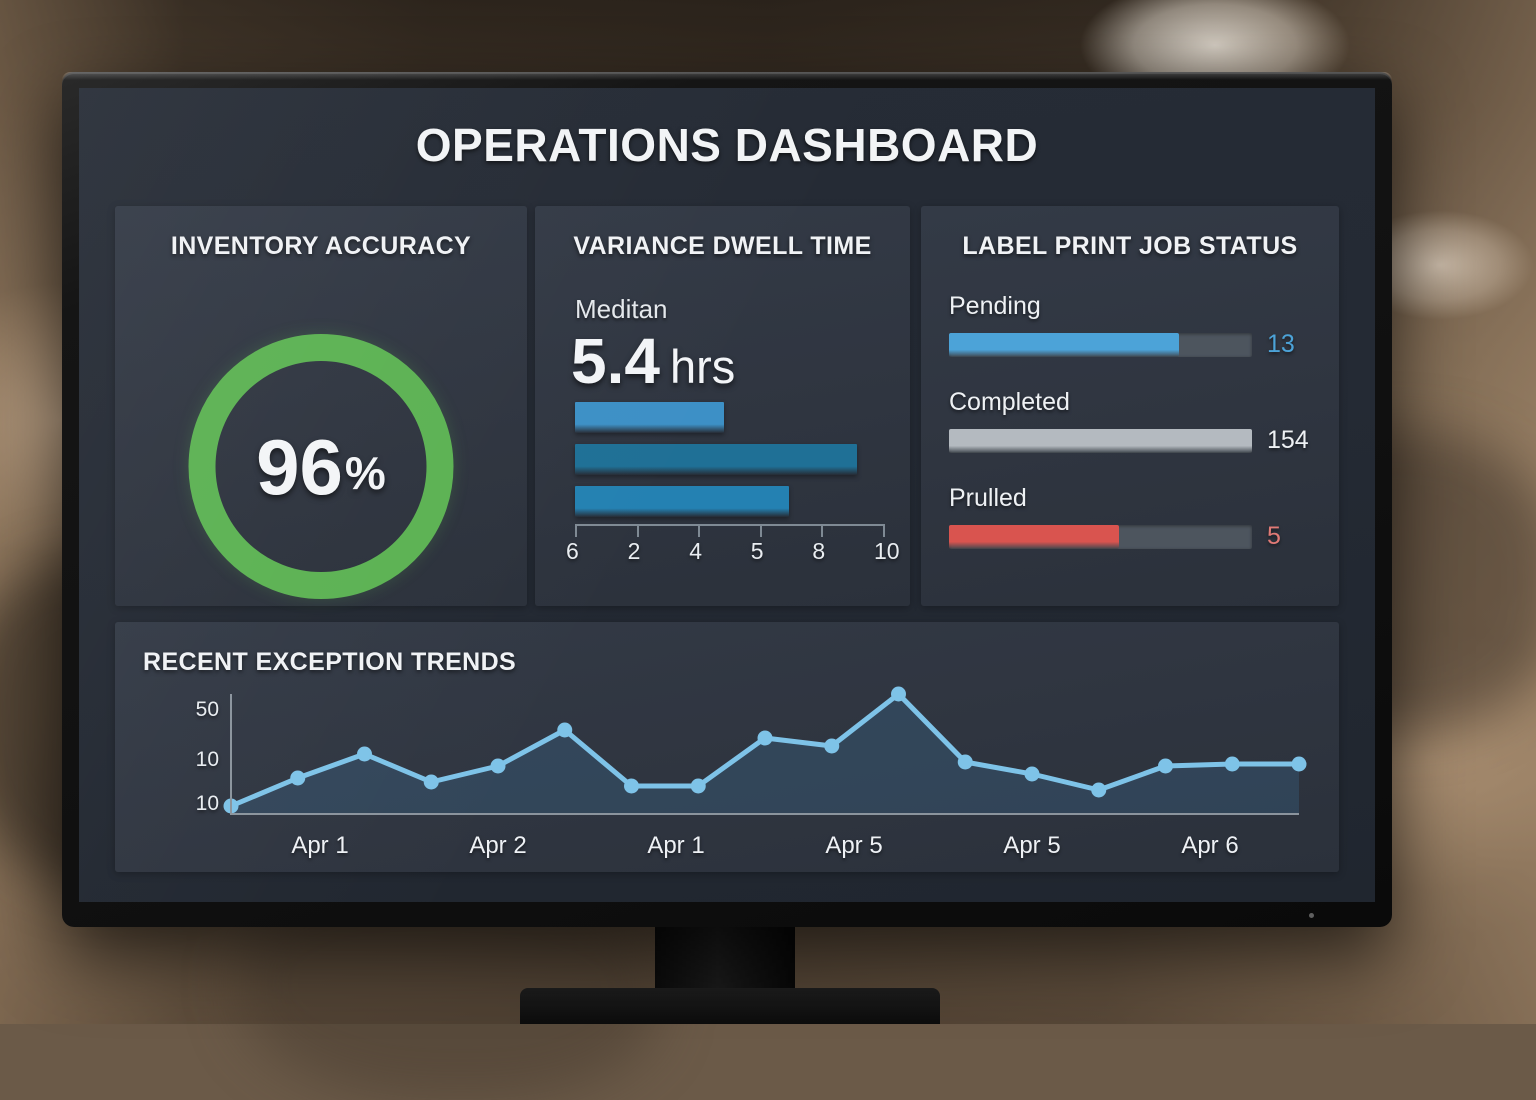 The height and width of the screenshot is (1100, 1536). Describe the element at coordinates (1130, 246) in the screenshot. I see `label-print-job-status-title: LABEL PRINT JOB STATUS` at that location.